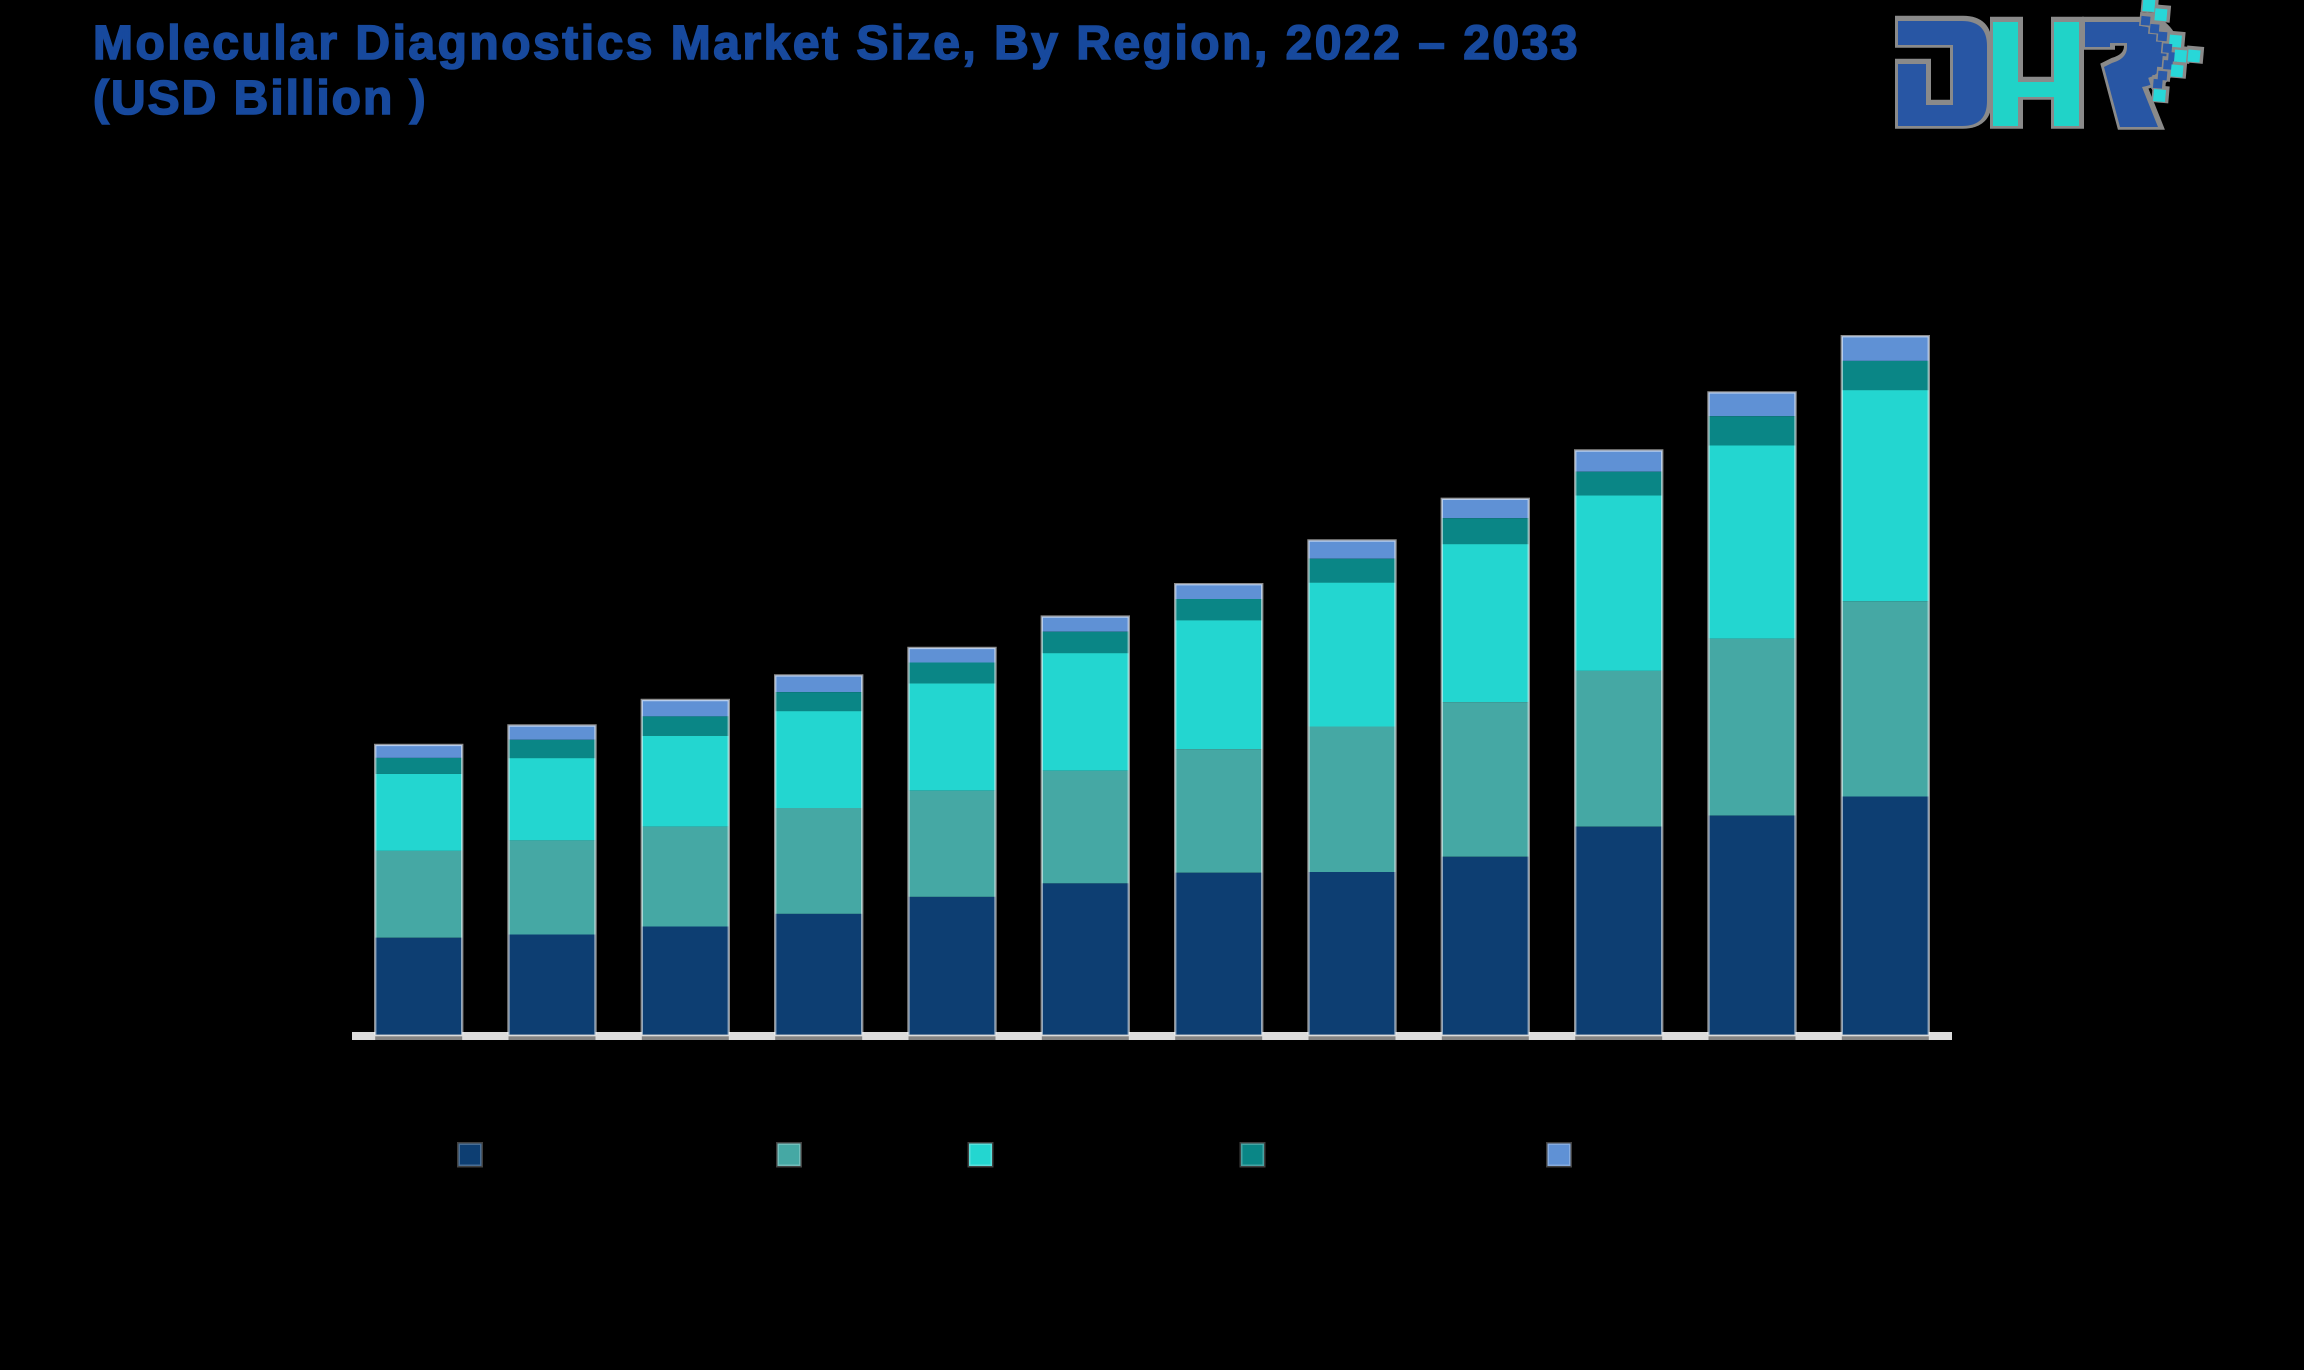 Image resolution: width=2304 pixels, height=1370 pixels. Describe the element at coordinates (419, 1067) in the screenshot. I see `svg-text: 2022` at that location.